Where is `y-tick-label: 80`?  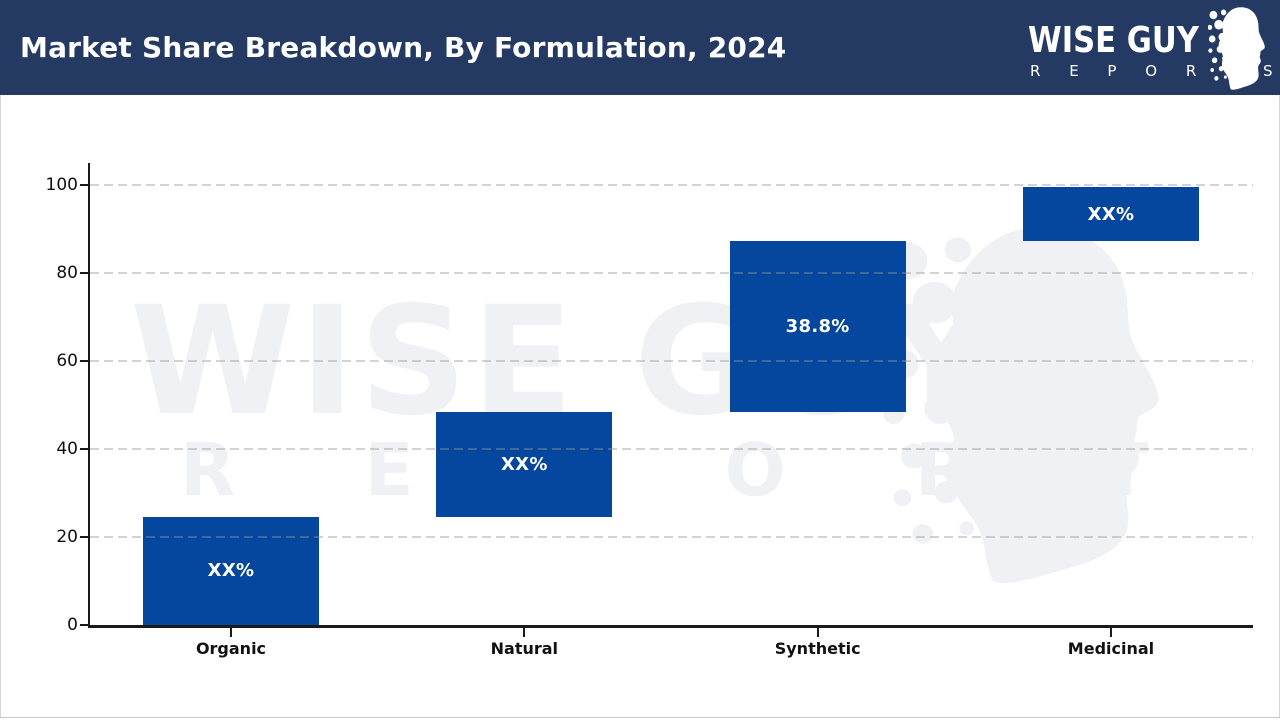 y-tick-label: 80 is located at coordinates (67, 273).